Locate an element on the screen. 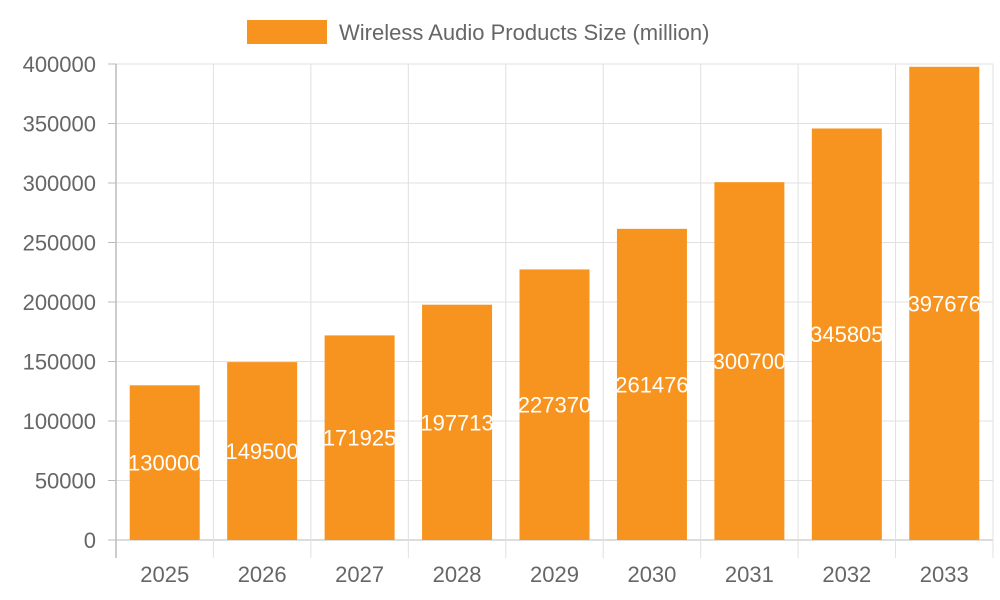 This screenshot has height=600, width=1000. legend: Wireless Audio Products Size (million) is located at coordinates (478, 32).